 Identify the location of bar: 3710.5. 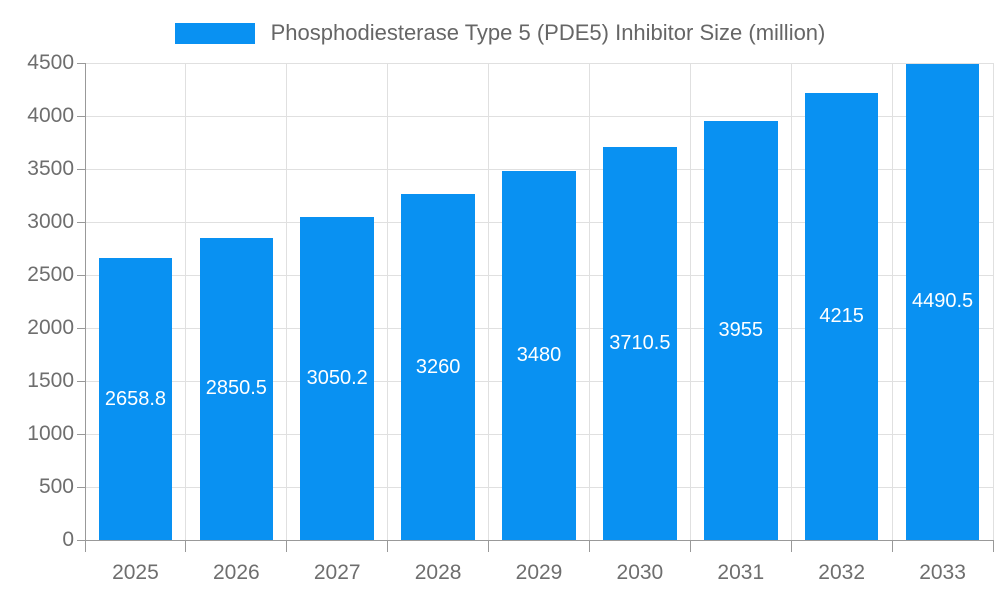
(640, 343).